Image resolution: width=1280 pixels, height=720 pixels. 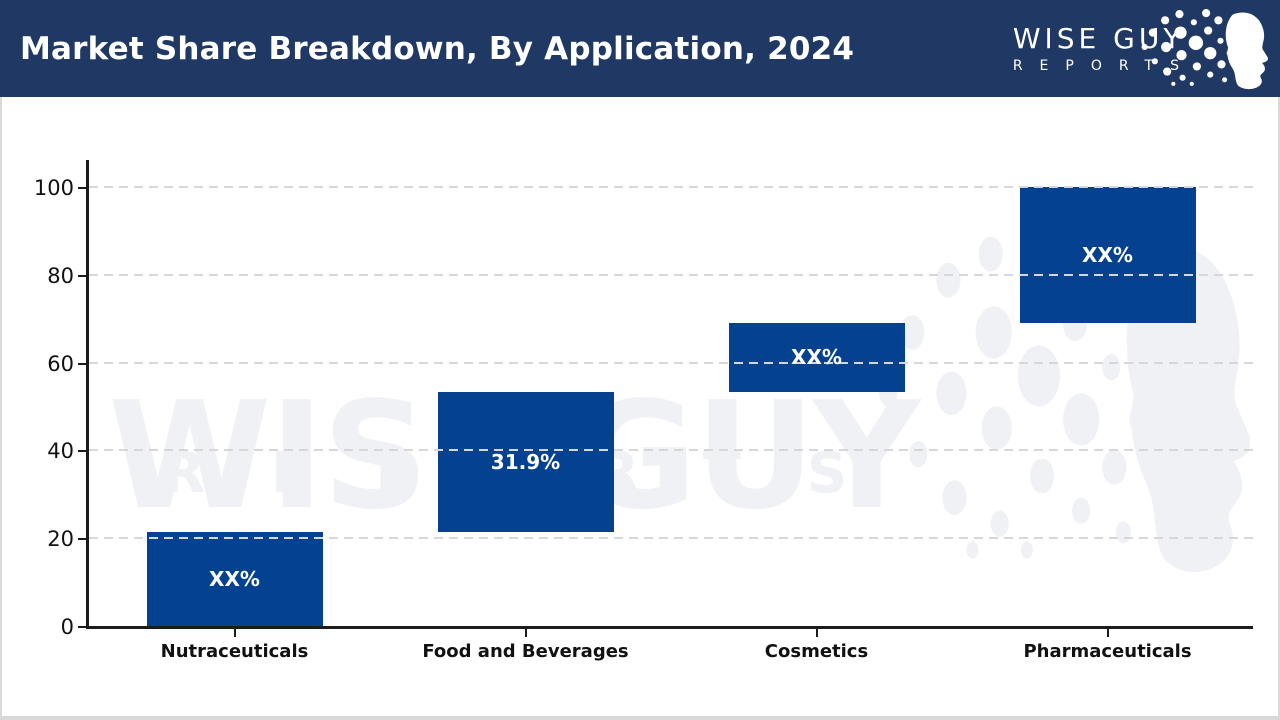 I want to click on x-category-label: Cosmetics, so click(x=816, y=651).